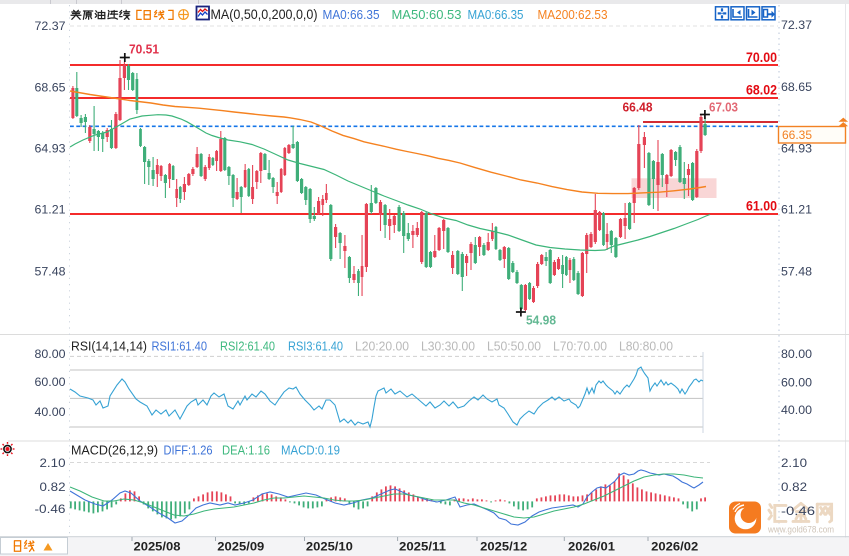  Describe the element at coordinates (246, 451) in the screenshot. I see `svg-text: DEA:1.16` at that location.